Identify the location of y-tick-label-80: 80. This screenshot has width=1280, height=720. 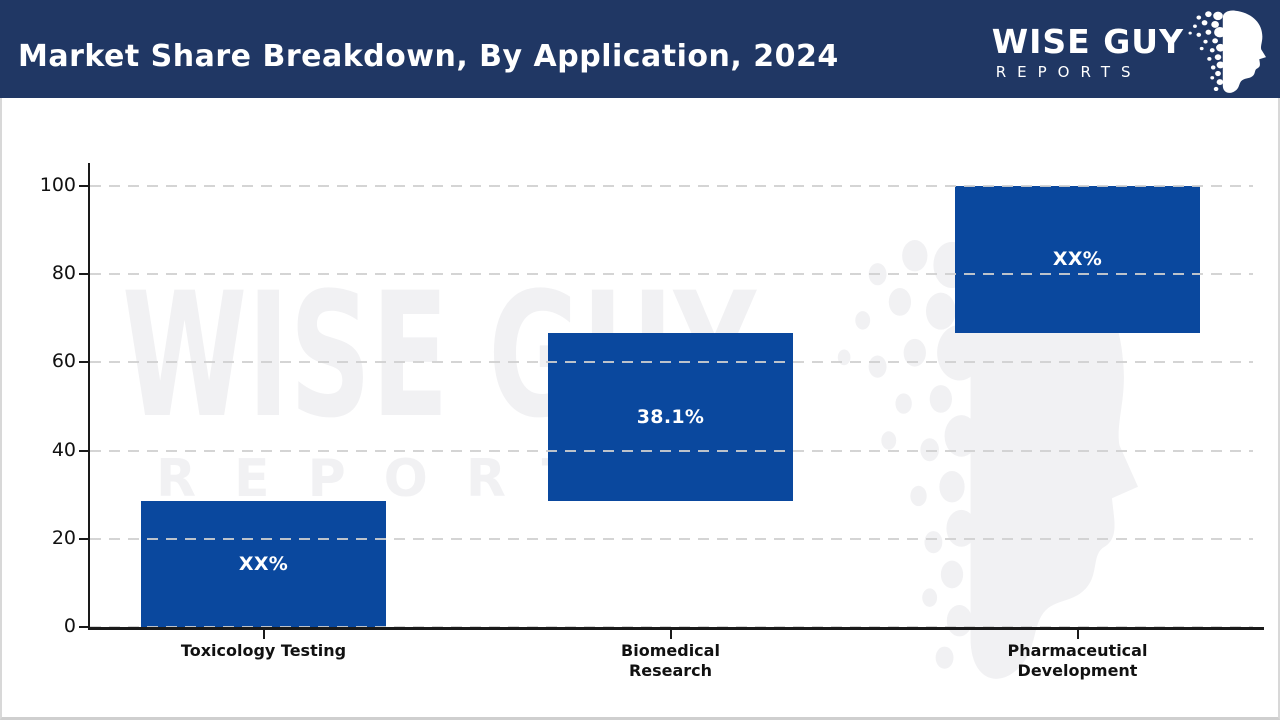
(63, 273).